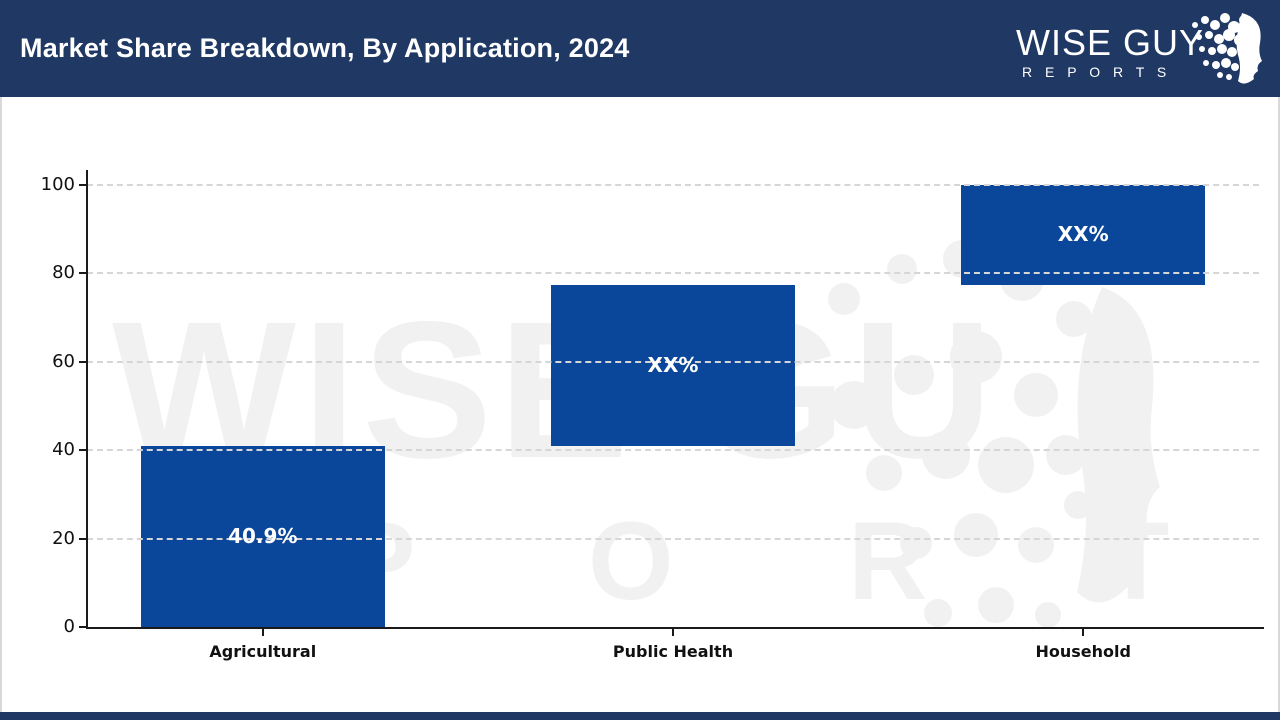 The height and width of the screenshot is (720, 1280). I want to click on y-tick-label-60: 60, so click(63, 361).